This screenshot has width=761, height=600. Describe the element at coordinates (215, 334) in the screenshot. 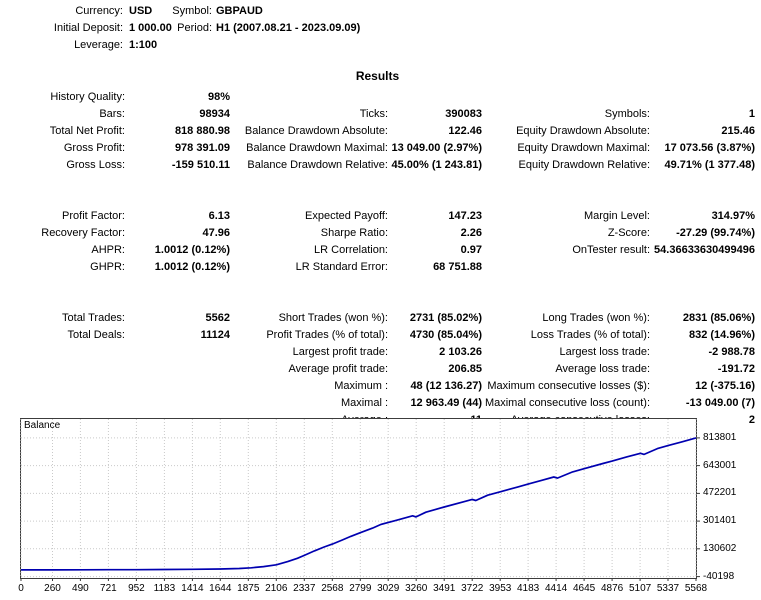

I see `result-value: 11124` at that location.